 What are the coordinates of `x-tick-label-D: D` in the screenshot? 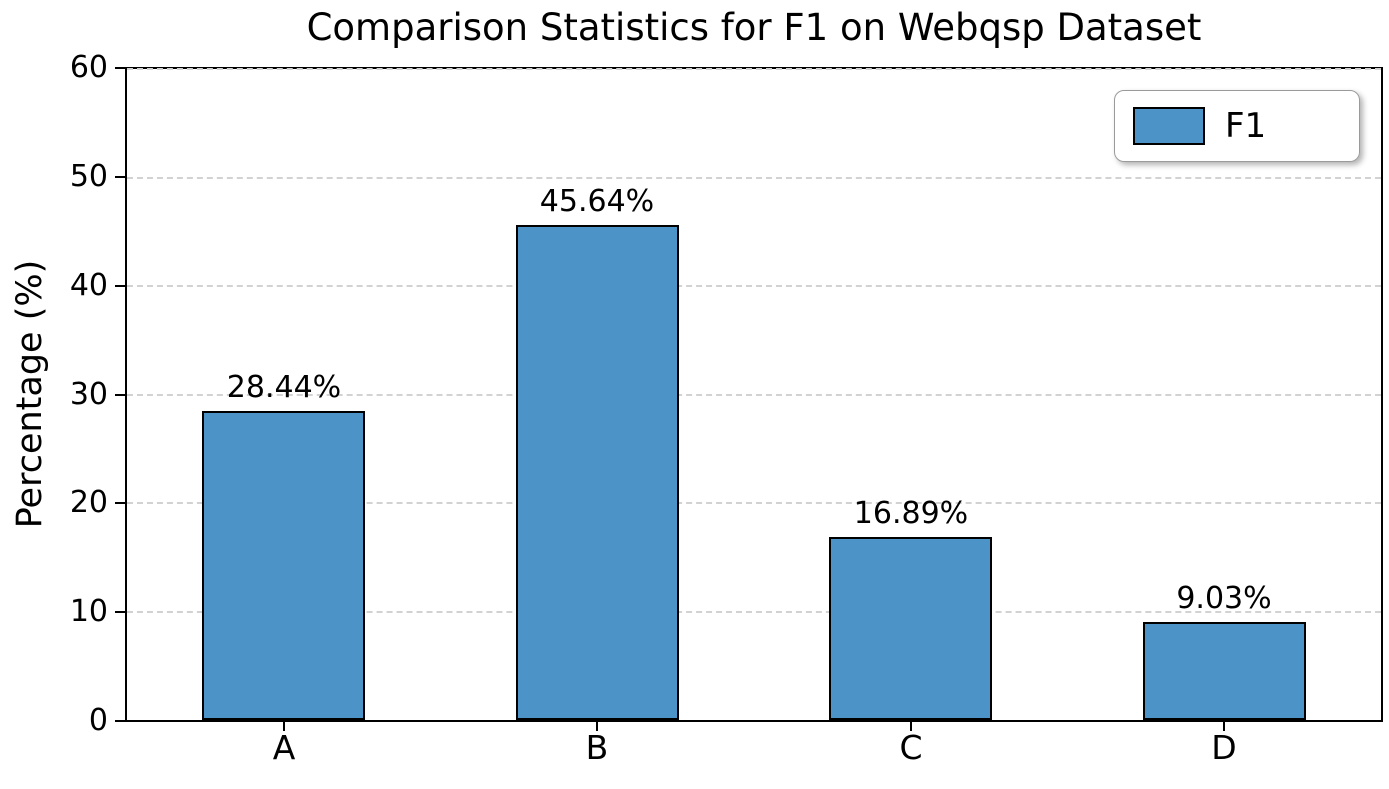 It's located at (1224, 747).